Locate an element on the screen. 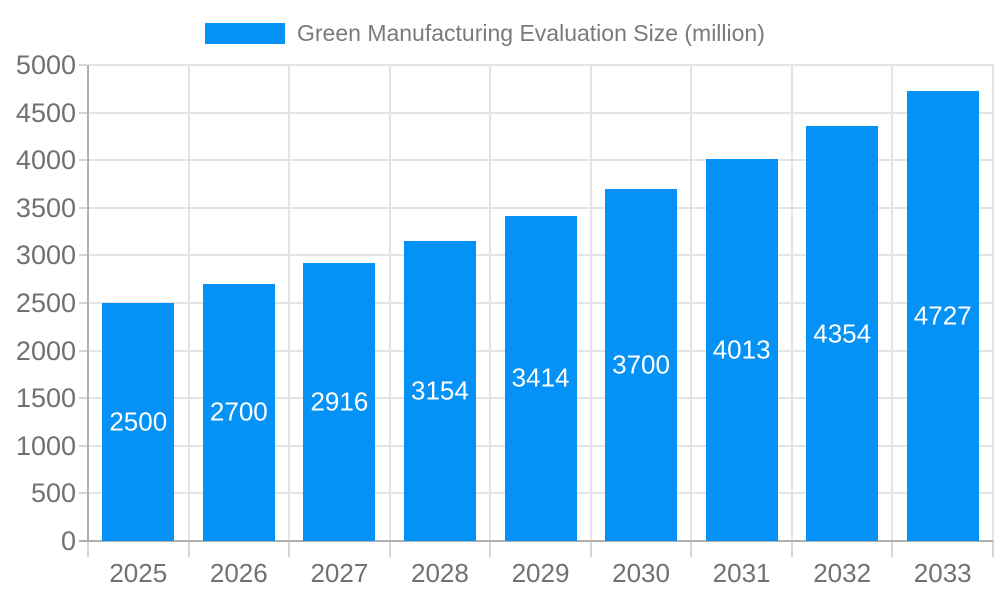 The image size is (1000, 600). y-axis-label: 2000 is located at coordinates (45, 350).